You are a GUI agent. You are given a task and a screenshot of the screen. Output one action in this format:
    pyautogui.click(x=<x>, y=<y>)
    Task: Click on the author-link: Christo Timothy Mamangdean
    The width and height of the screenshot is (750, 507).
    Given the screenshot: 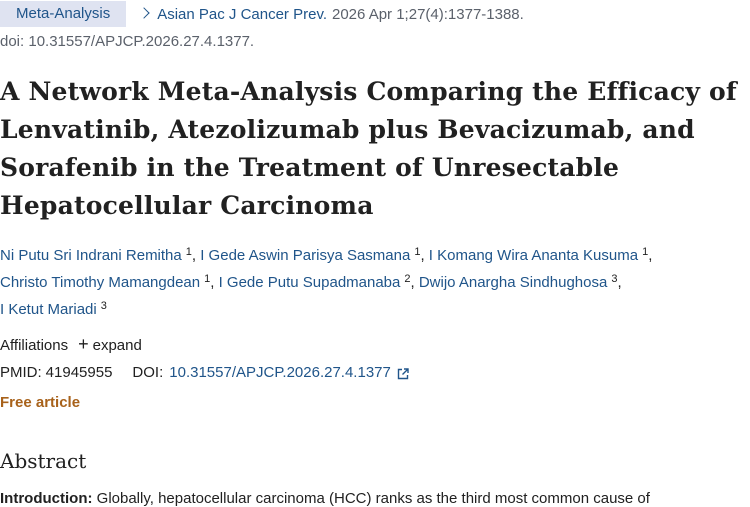 What is the action you would take?
    pyautogui.click(x=100, y=282)
    